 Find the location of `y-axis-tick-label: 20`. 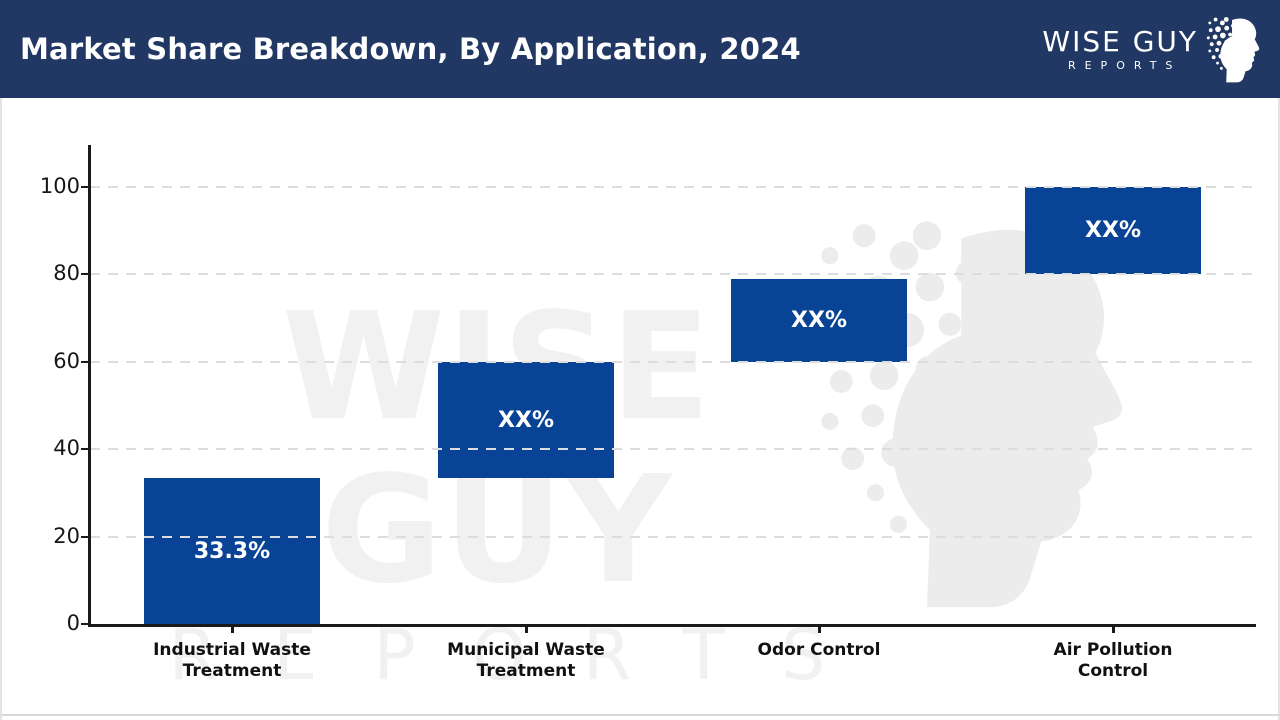

y-axis-tick-label: 20 is located at coordinates (66, 535).